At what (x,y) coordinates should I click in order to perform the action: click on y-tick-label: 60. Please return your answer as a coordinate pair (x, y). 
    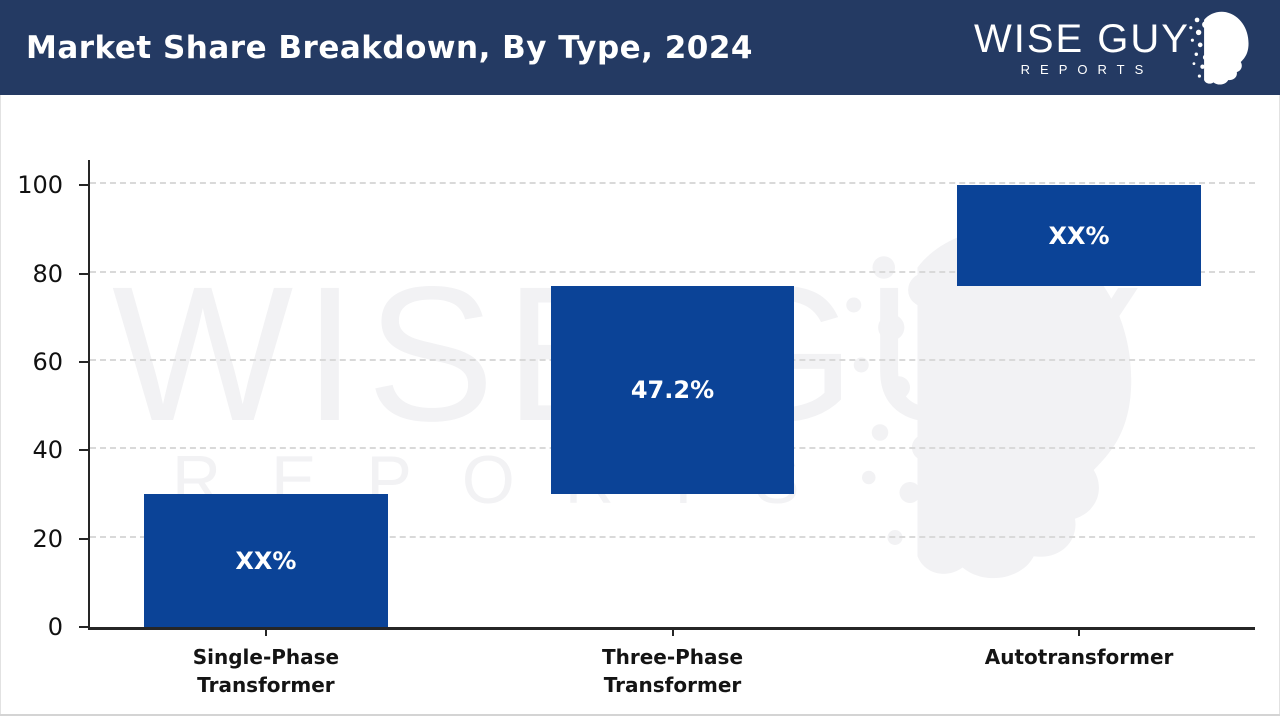
    Looking at the image, I should click on (47, 361).